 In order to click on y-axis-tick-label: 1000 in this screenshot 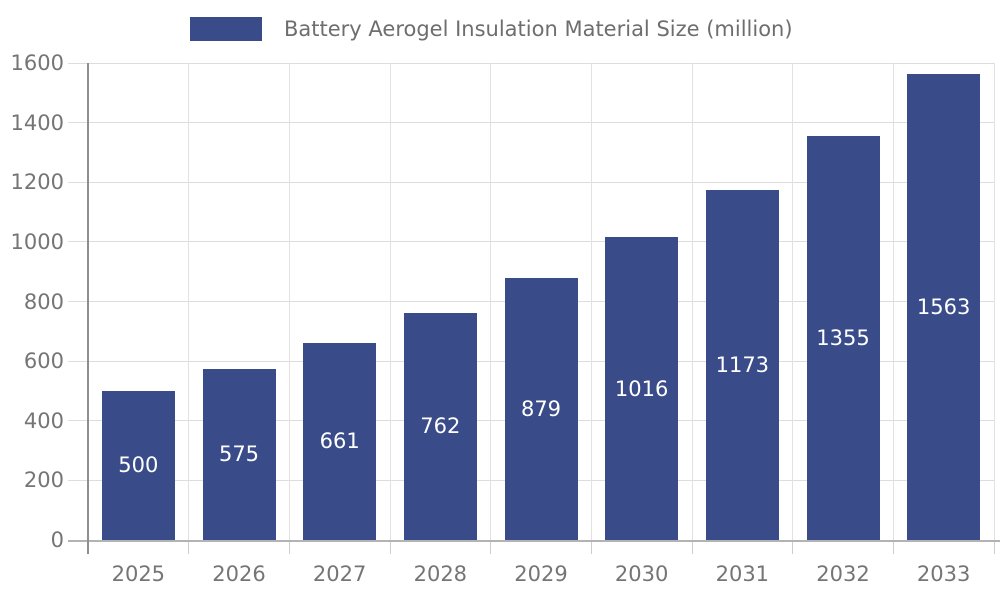, I will do `click(37, 241)`.